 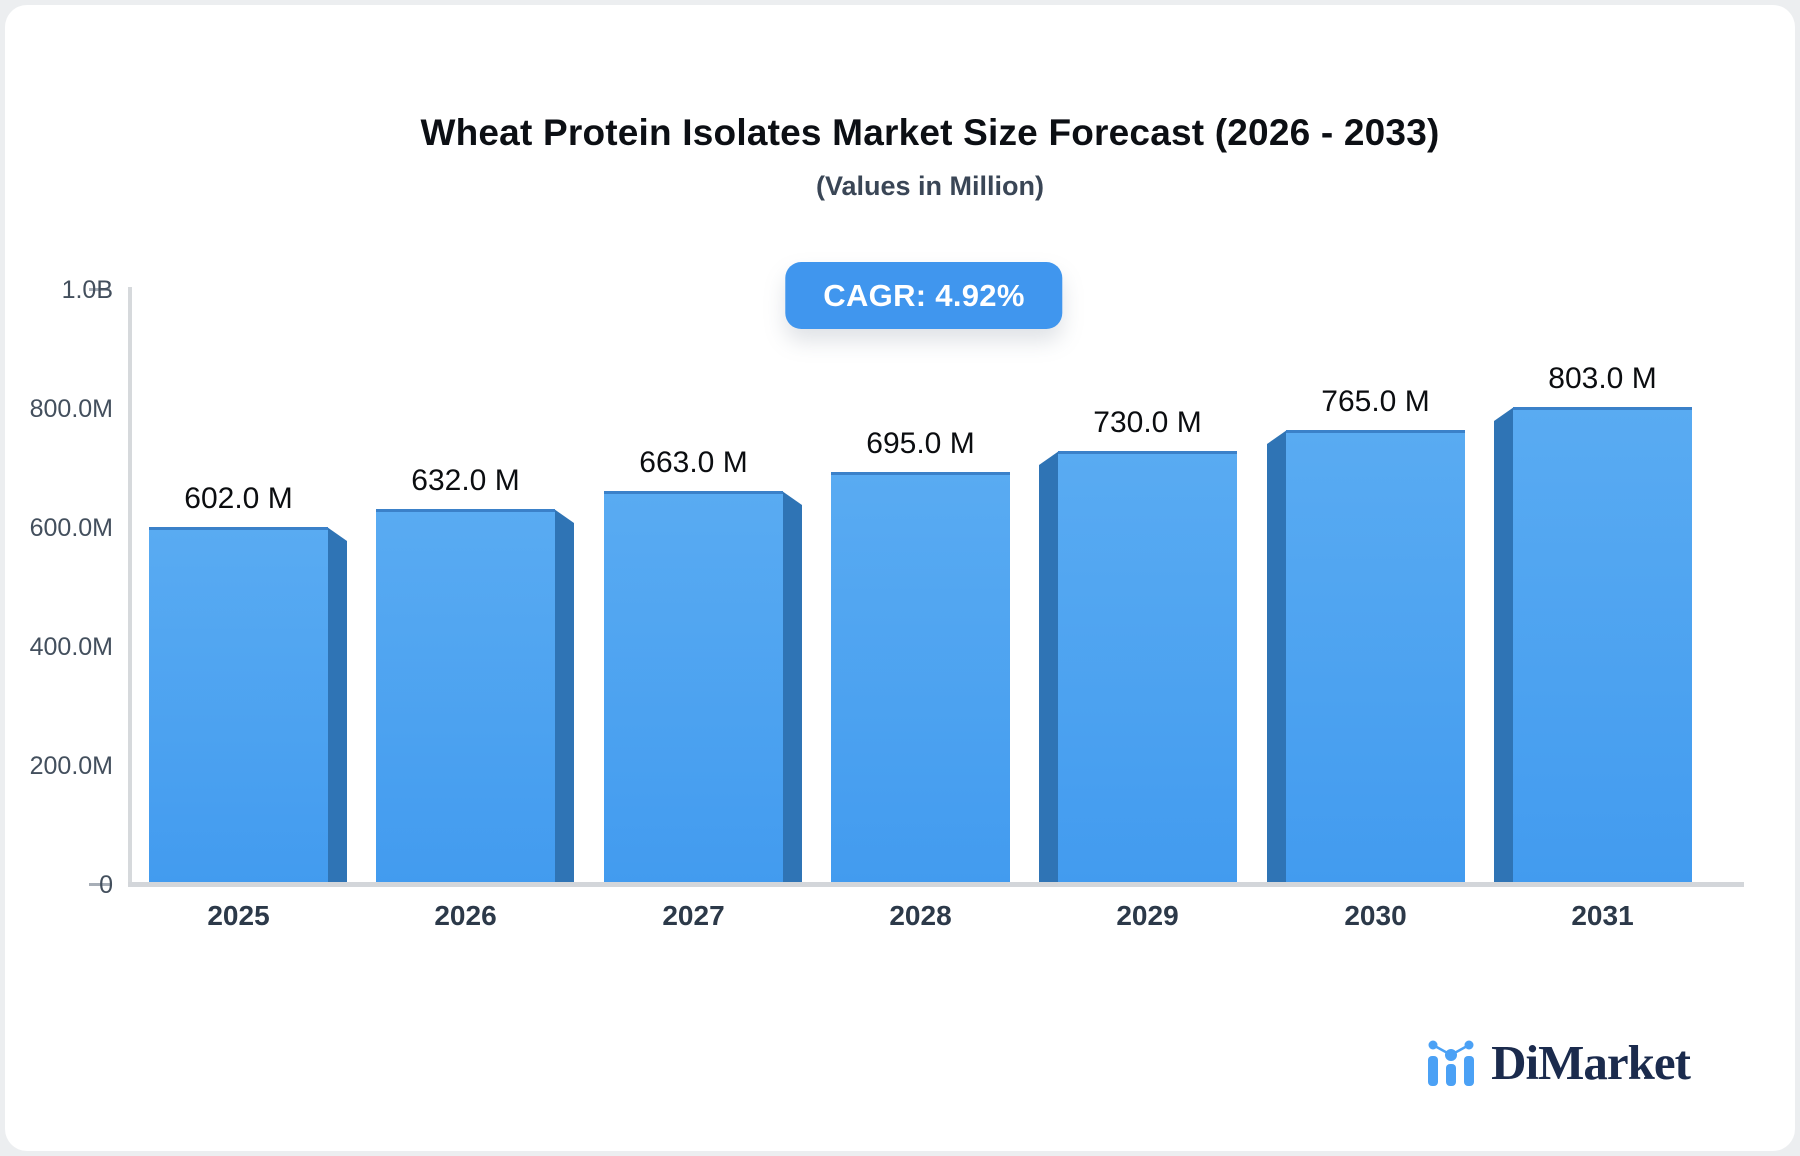 I want to click on x-axis-label-2031: 2031, so click(x=1602, y=915).